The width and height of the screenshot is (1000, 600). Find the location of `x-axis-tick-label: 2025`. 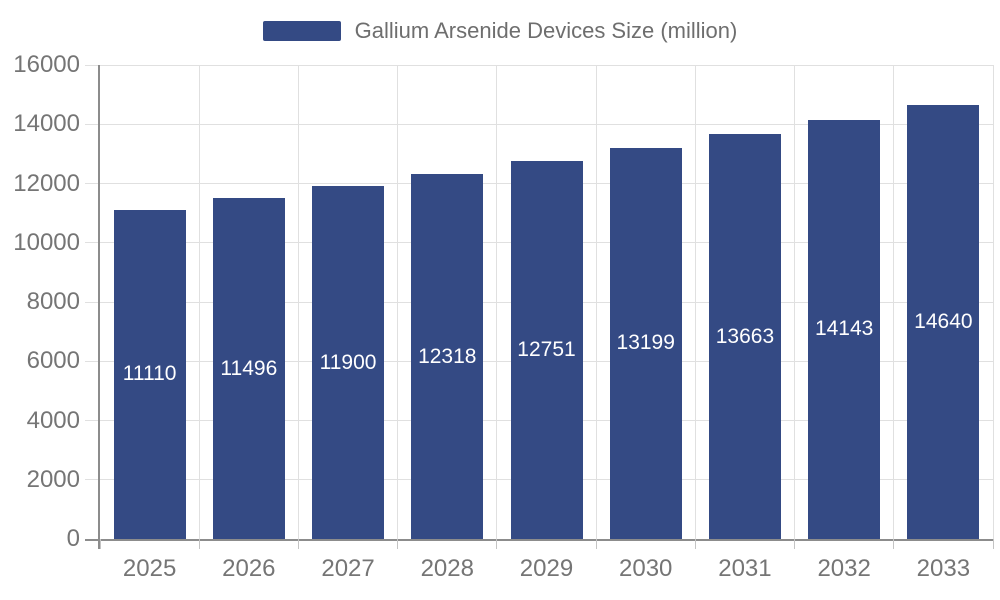

x-axis-tick-label: 2025 is located at coordinates (149, 568).